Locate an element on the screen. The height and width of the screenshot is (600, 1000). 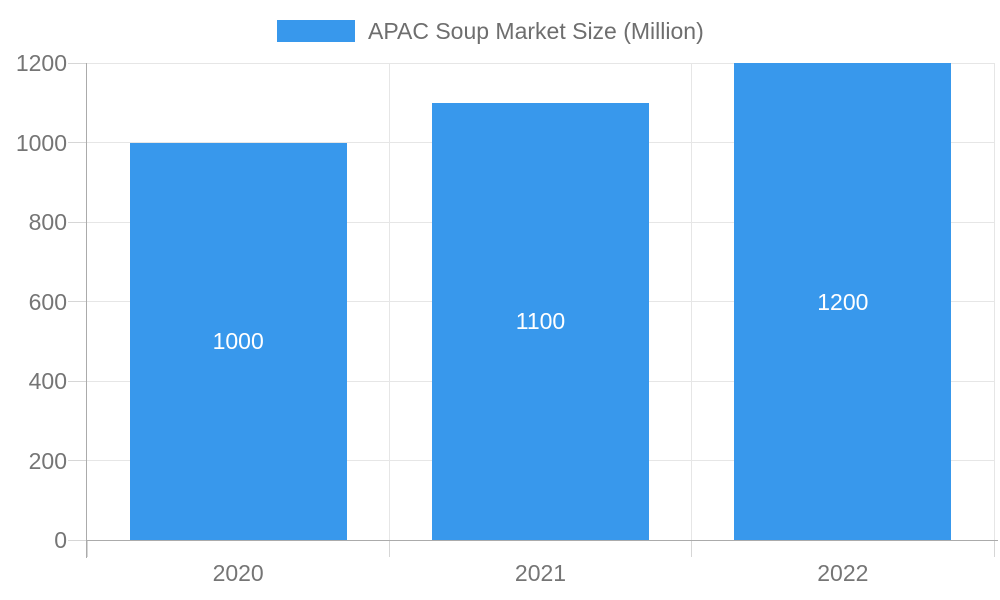
legend-swatch-icon is located at coordinates (316, 31).